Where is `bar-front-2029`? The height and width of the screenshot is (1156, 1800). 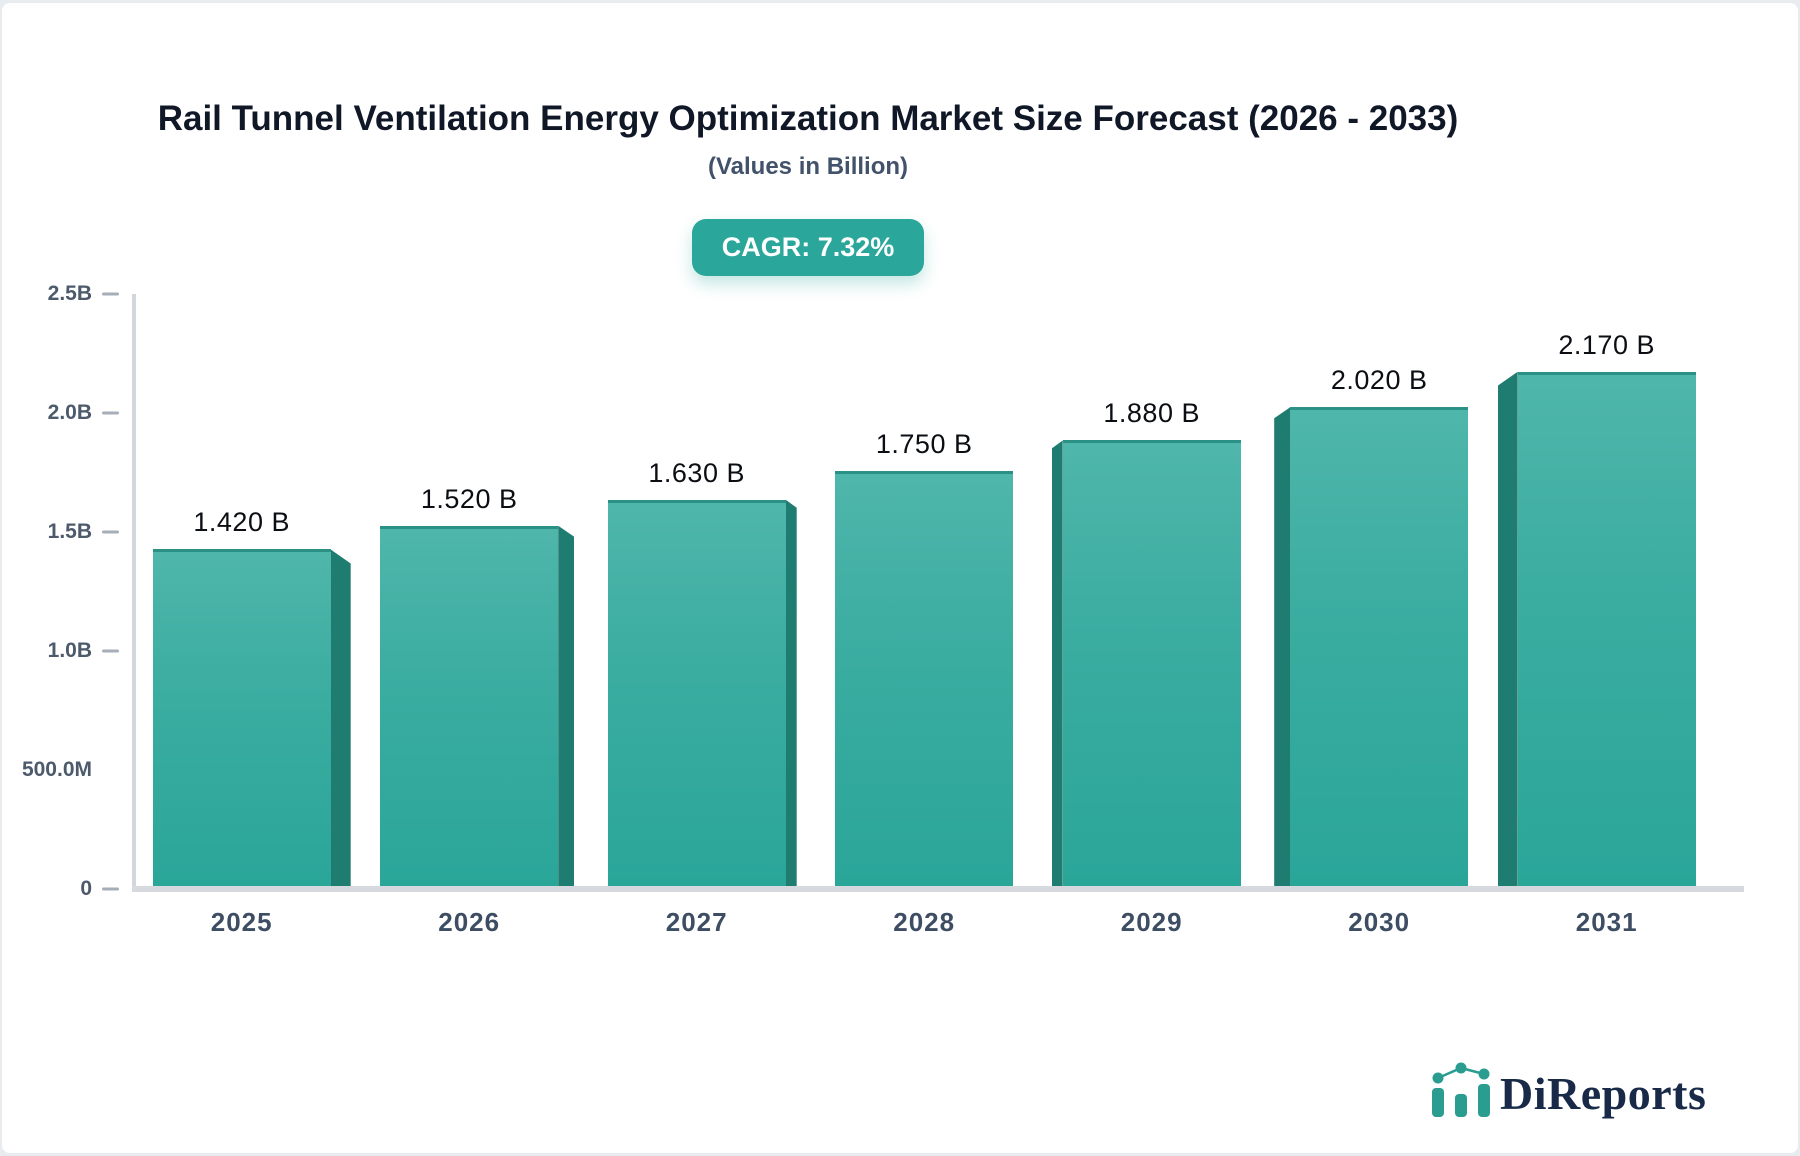
bar-front-2029 is located at coordinates (1151, 663).